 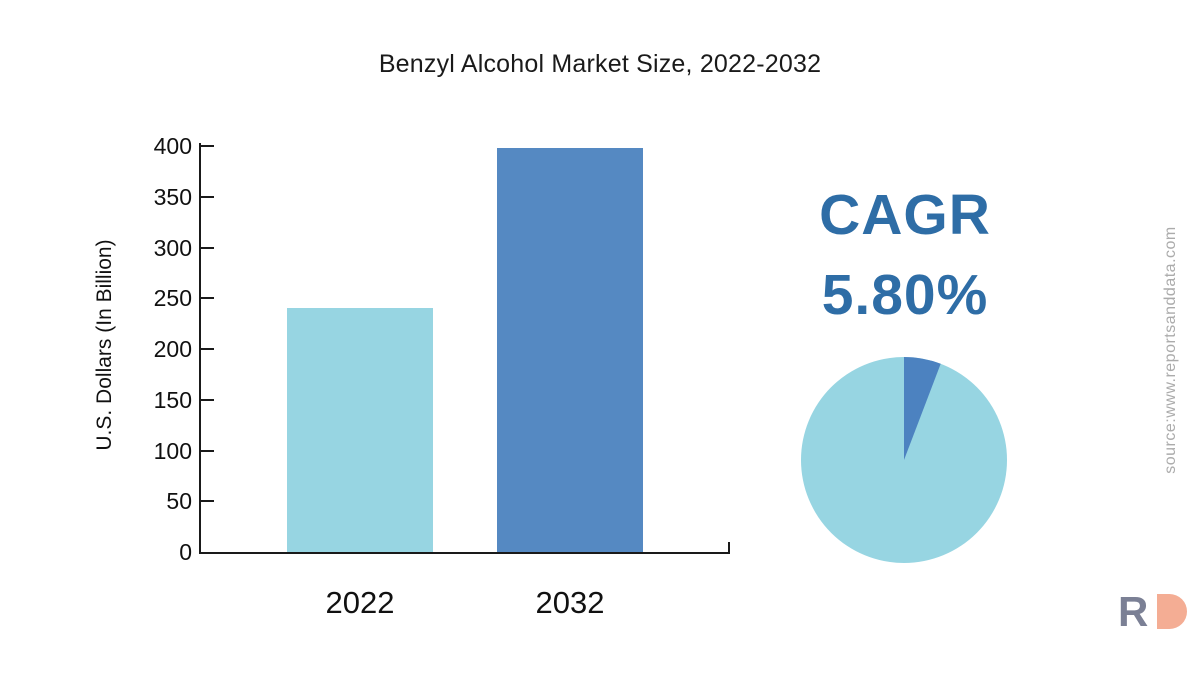 I want to click on bar-2022, so click(x=360, y=430).